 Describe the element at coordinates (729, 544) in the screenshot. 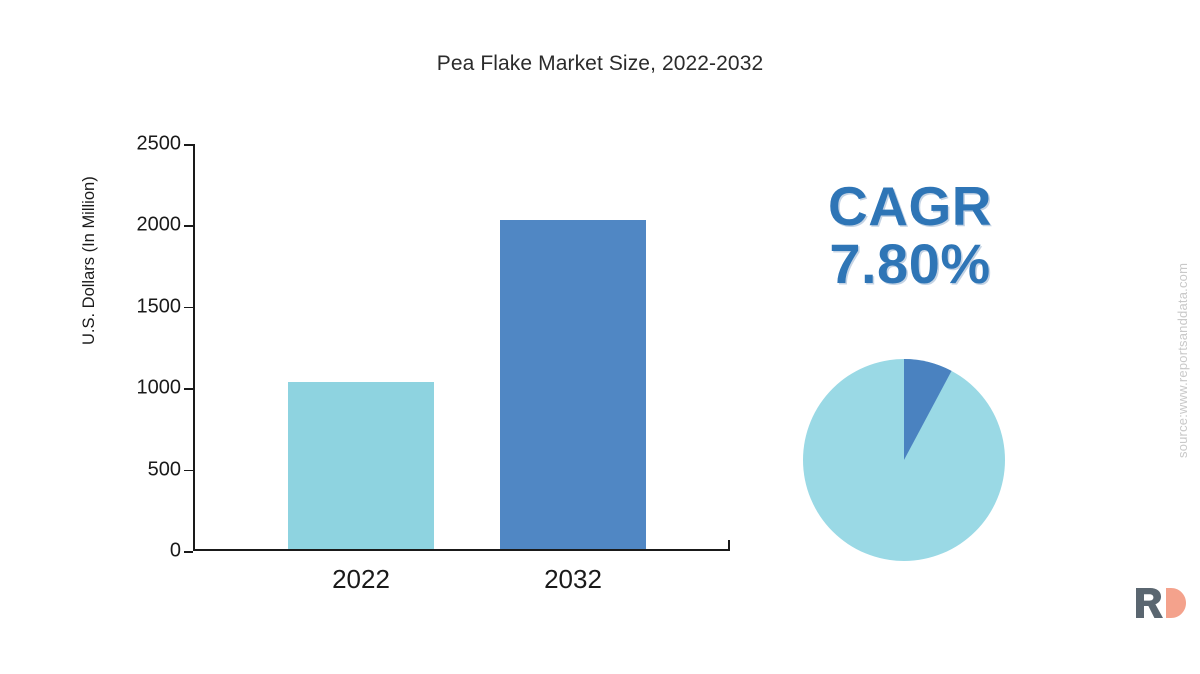

I see `x-axis-end-cap` at that location.